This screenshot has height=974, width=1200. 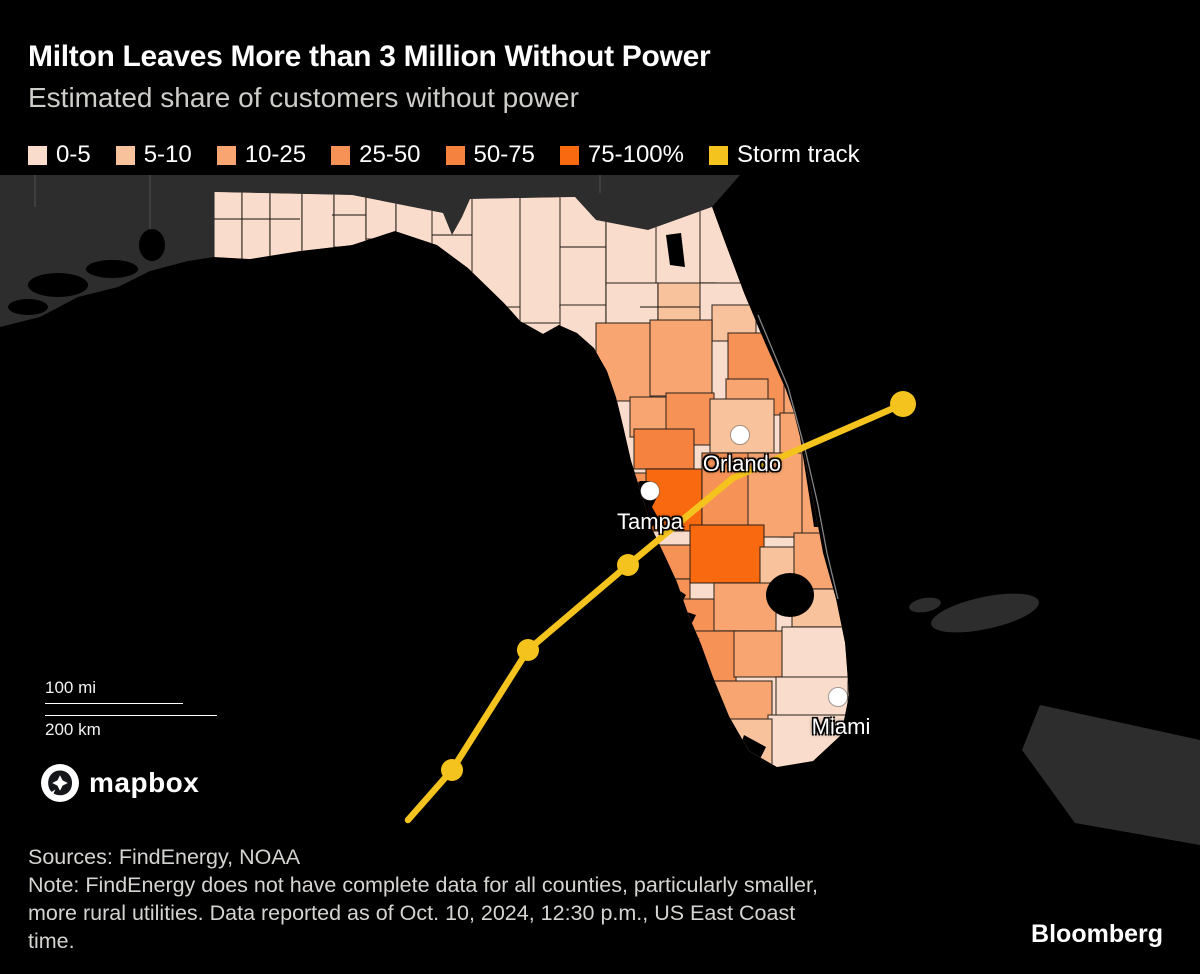 I want to click on legend-item-storm-track: Storm track, so click(x=784, y=155).